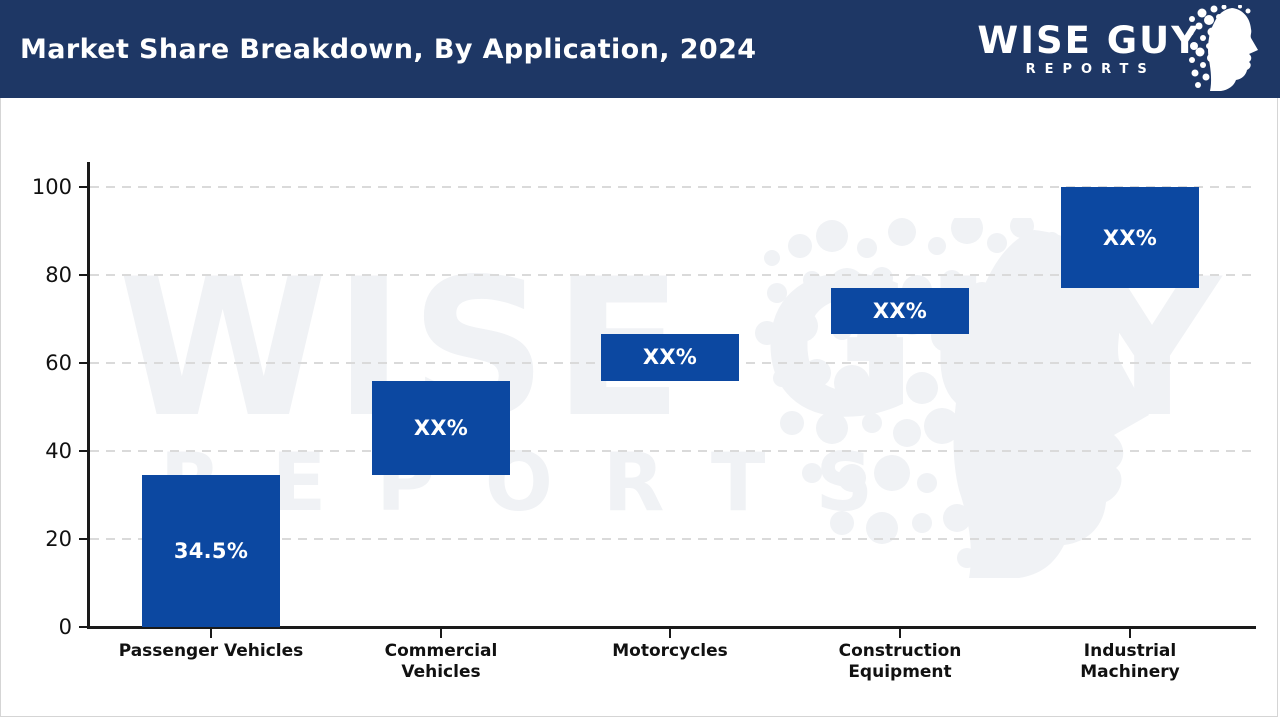 The height and width of the screenshot is (720, 1280). Describe the element at coordinates (58, 275) in the screenshot. I see `y-tick-label: 80` at that location.